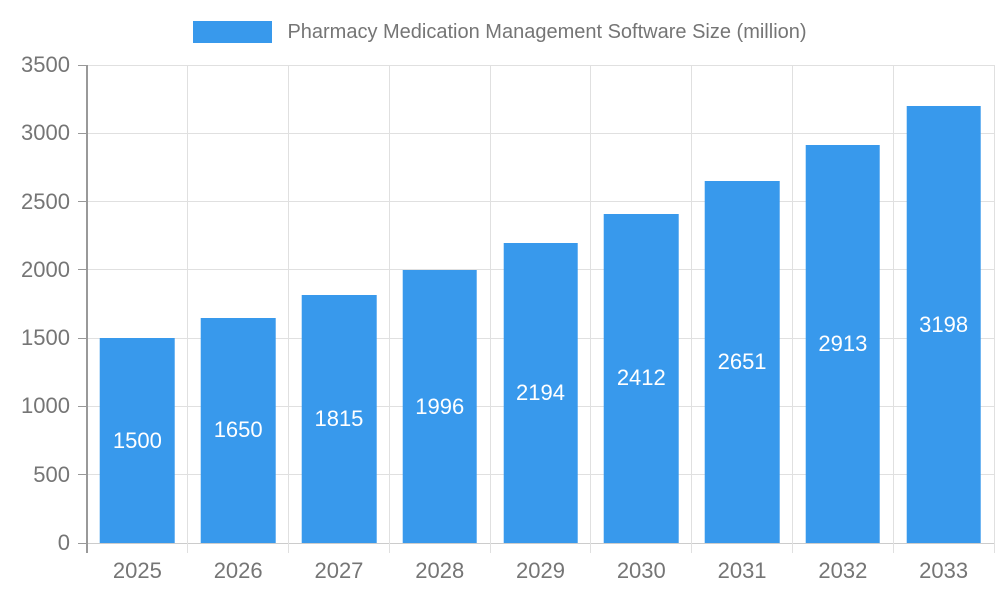 The width and height of the screenshot is (1000, 600). What do you see at coordinates (45, 133) in the screenshot?
I see `y-tick-label: 3000` at bounding box center [45, 133].